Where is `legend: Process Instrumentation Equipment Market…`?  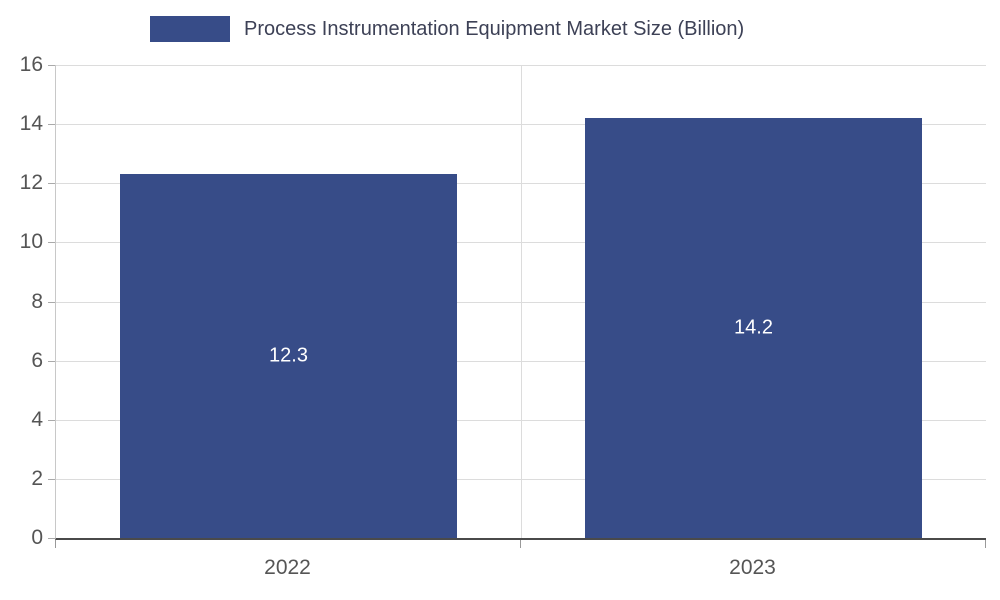 legend: Process Instrumentation Equipment Market… is located at coordinates (447, 29).